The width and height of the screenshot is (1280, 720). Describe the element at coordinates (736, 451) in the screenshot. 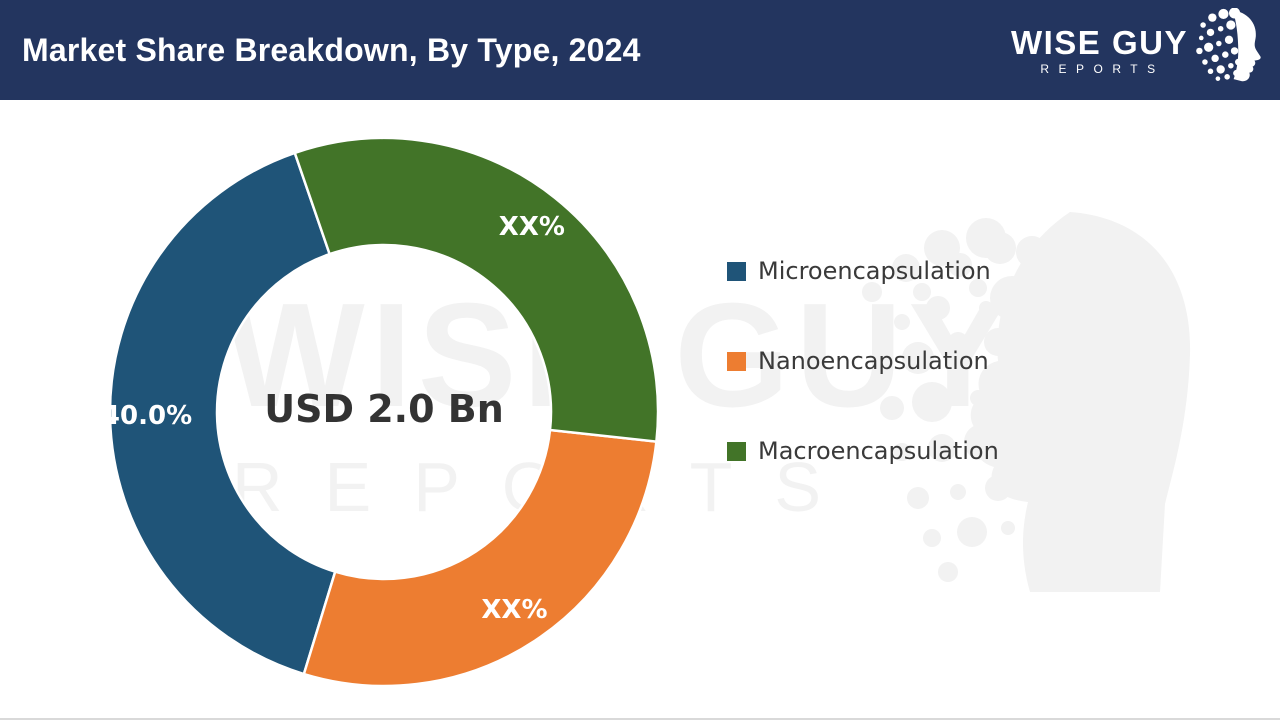

I see `legend-swatch-green` at that location.